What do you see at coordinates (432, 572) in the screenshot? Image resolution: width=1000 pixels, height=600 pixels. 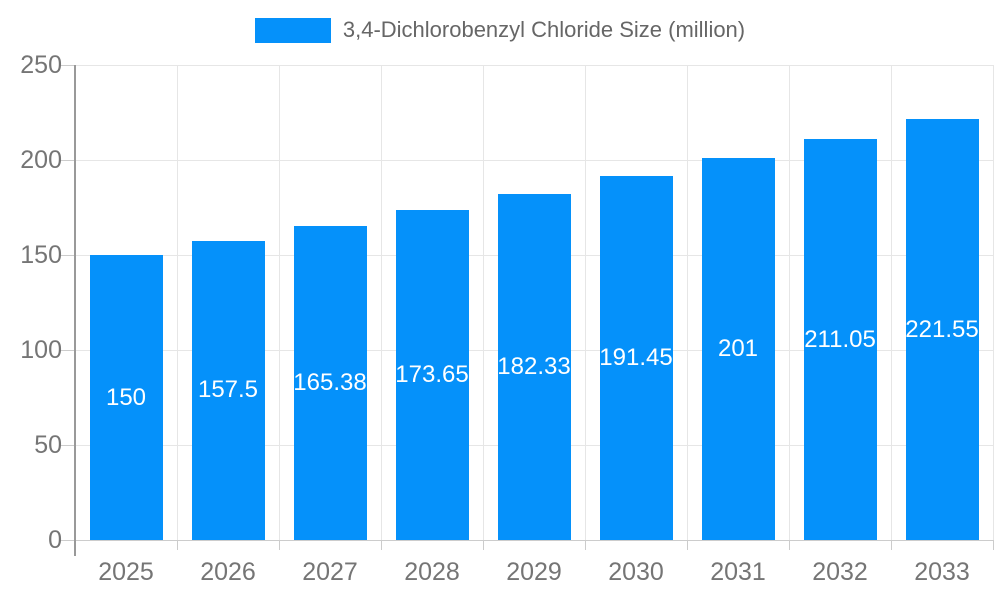 I see `x-axis-label: 2028` at bounding box center [432, 572].